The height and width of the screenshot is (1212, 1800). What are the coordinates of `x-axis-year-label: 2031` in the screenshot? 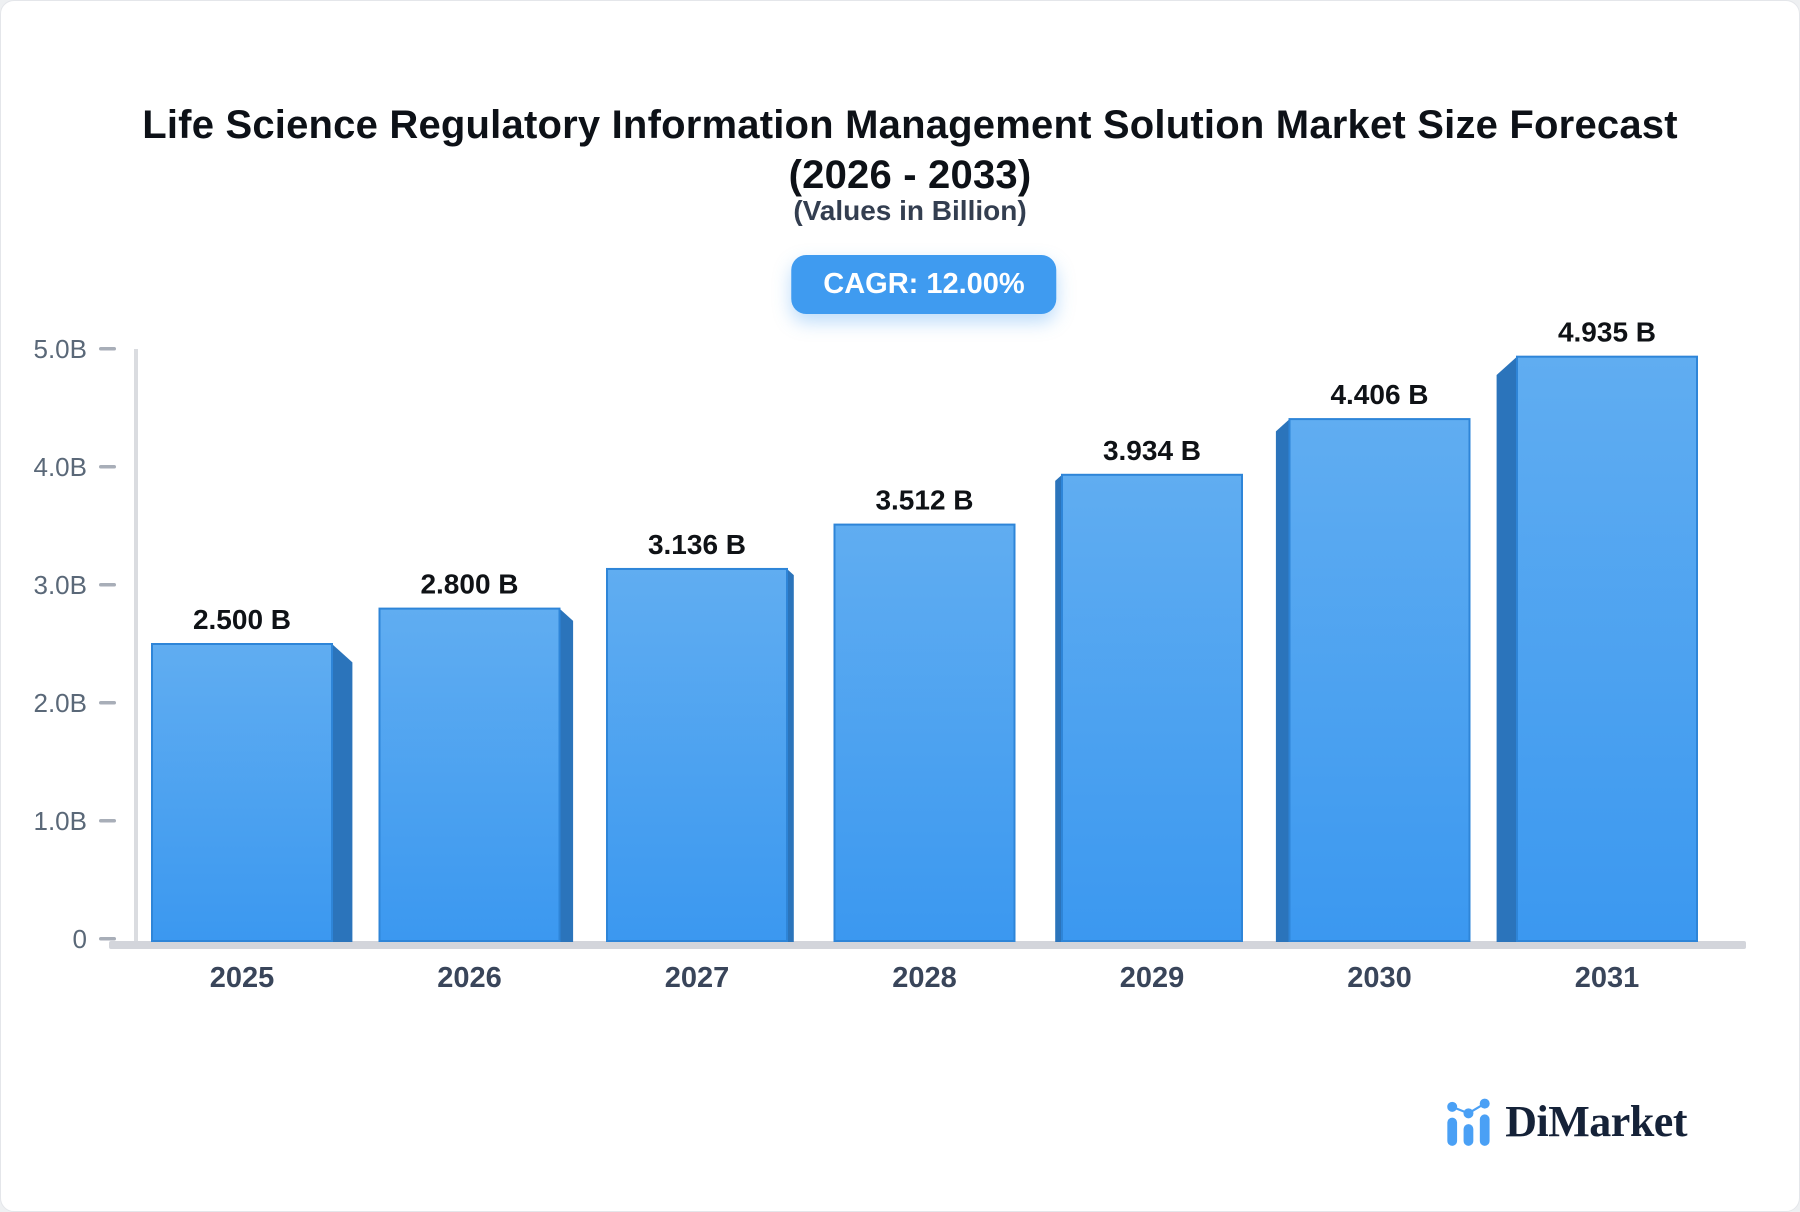 It's located at (1607, 978).